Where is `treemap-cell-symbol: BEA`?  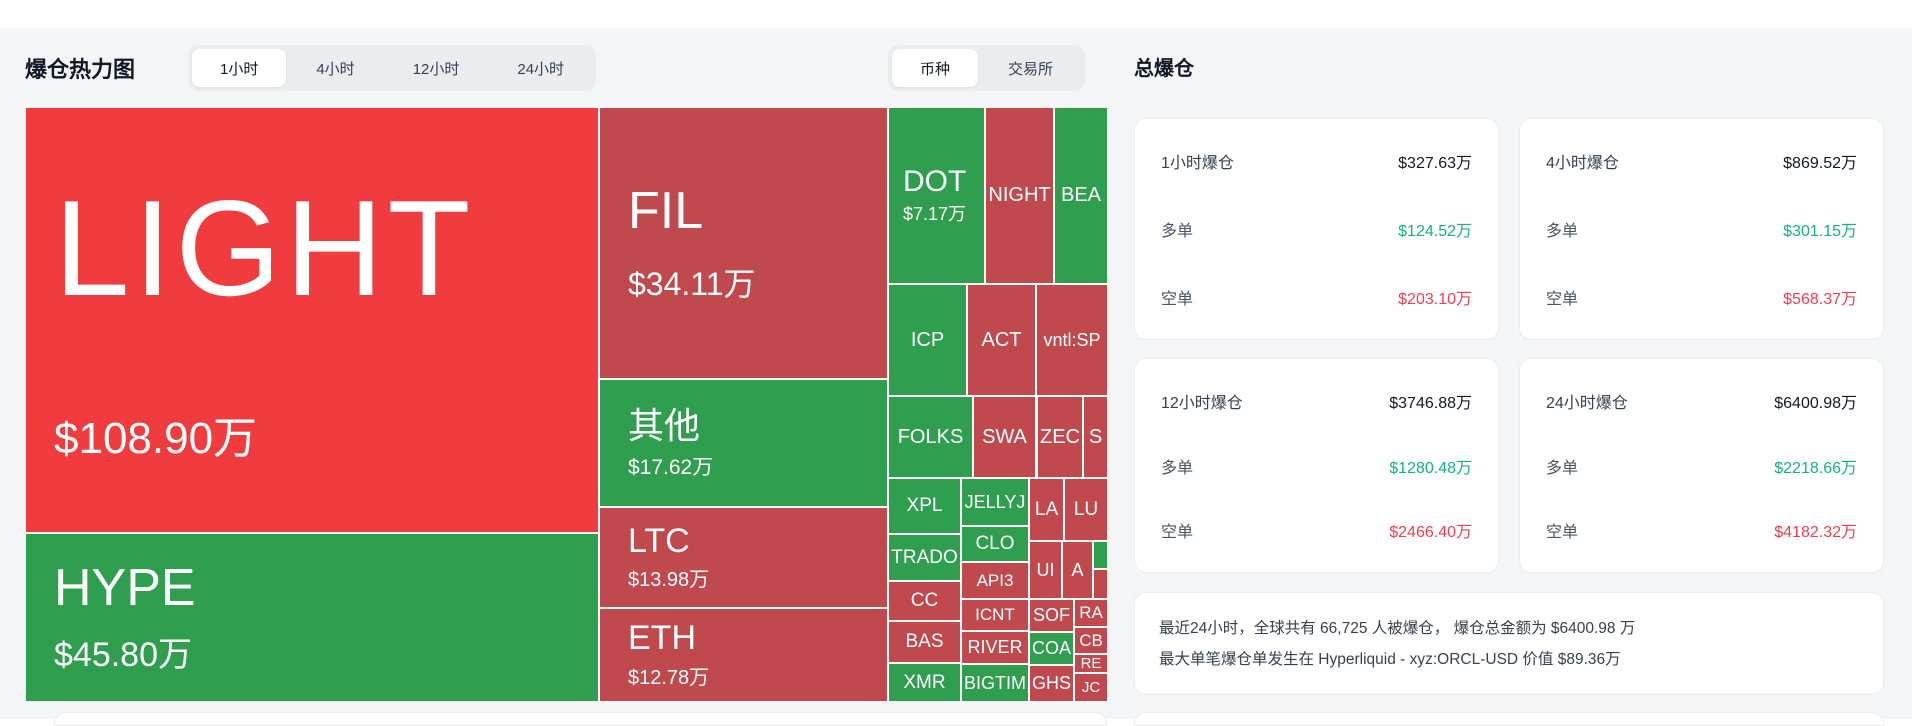 treemap-cell-symbol: BEA is located at coordinates (1081, 195).